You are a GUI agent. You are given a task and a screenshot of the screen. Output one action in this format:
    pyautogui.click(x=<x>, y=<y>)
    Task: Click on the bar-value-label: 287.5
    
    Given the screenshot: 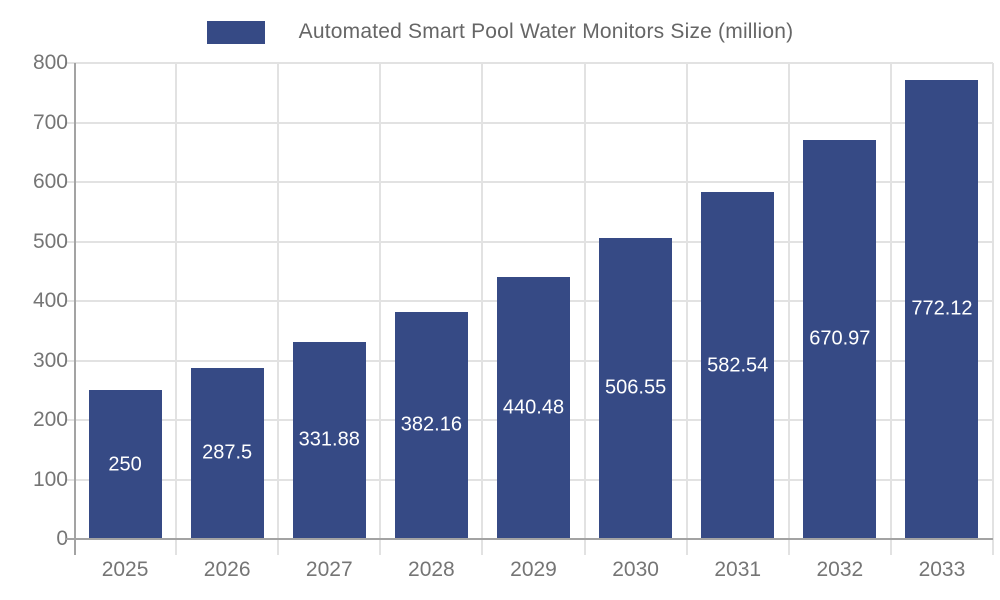 What is the action you would take?
    pyautogui.click(x=227, y=452)
    